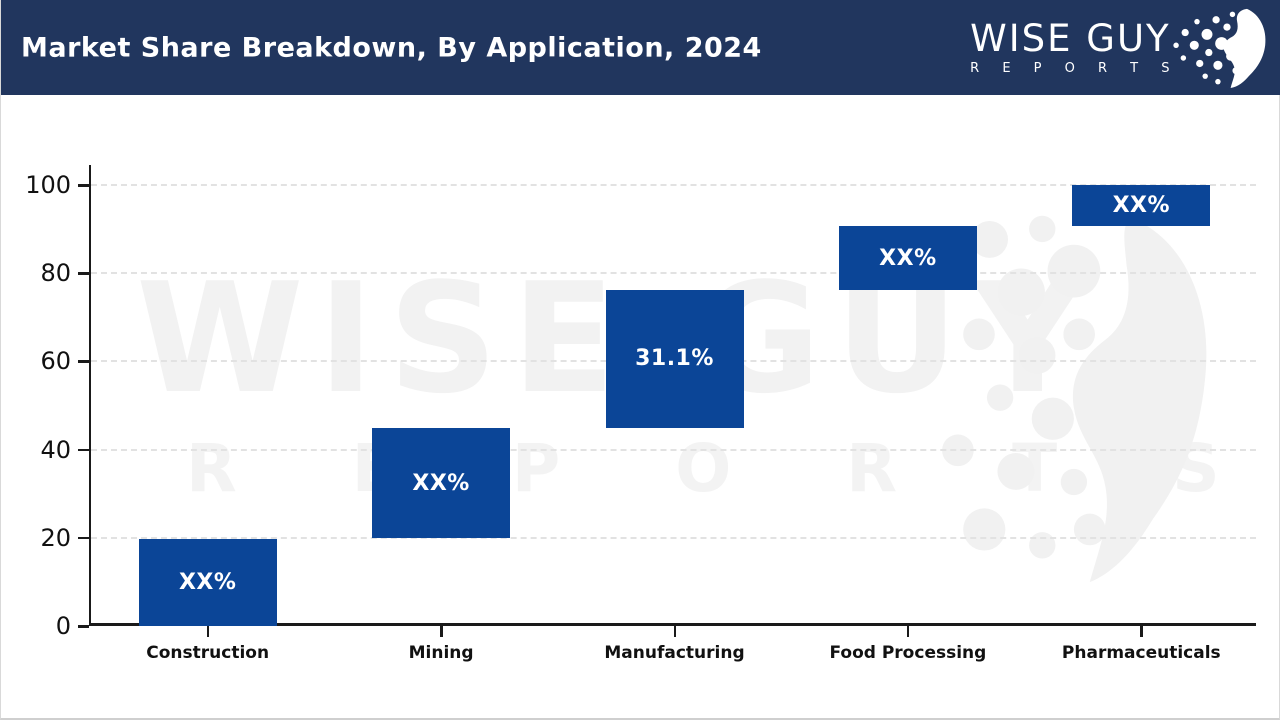  I want to click on bar-food-processing: XX%, so click(907, 258).